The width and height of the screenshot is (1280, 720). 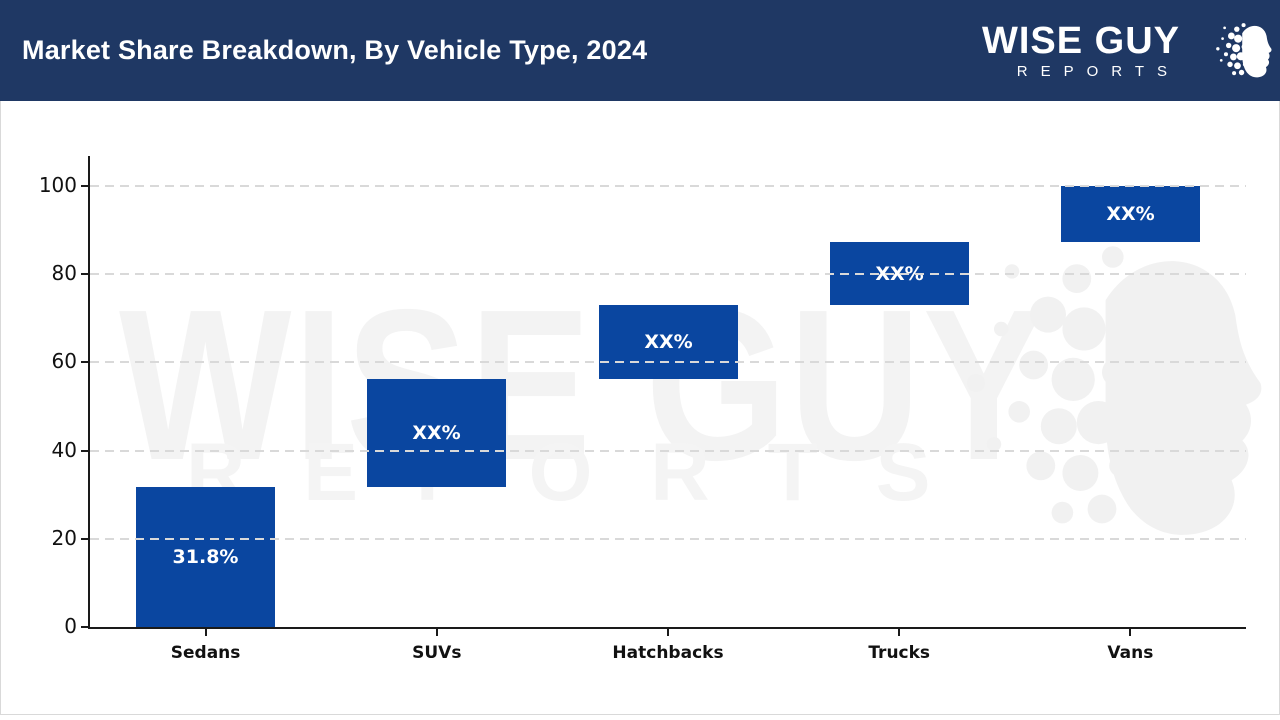 I want to click on brand-name: WISE GUY, so click(x=1080, y=40).